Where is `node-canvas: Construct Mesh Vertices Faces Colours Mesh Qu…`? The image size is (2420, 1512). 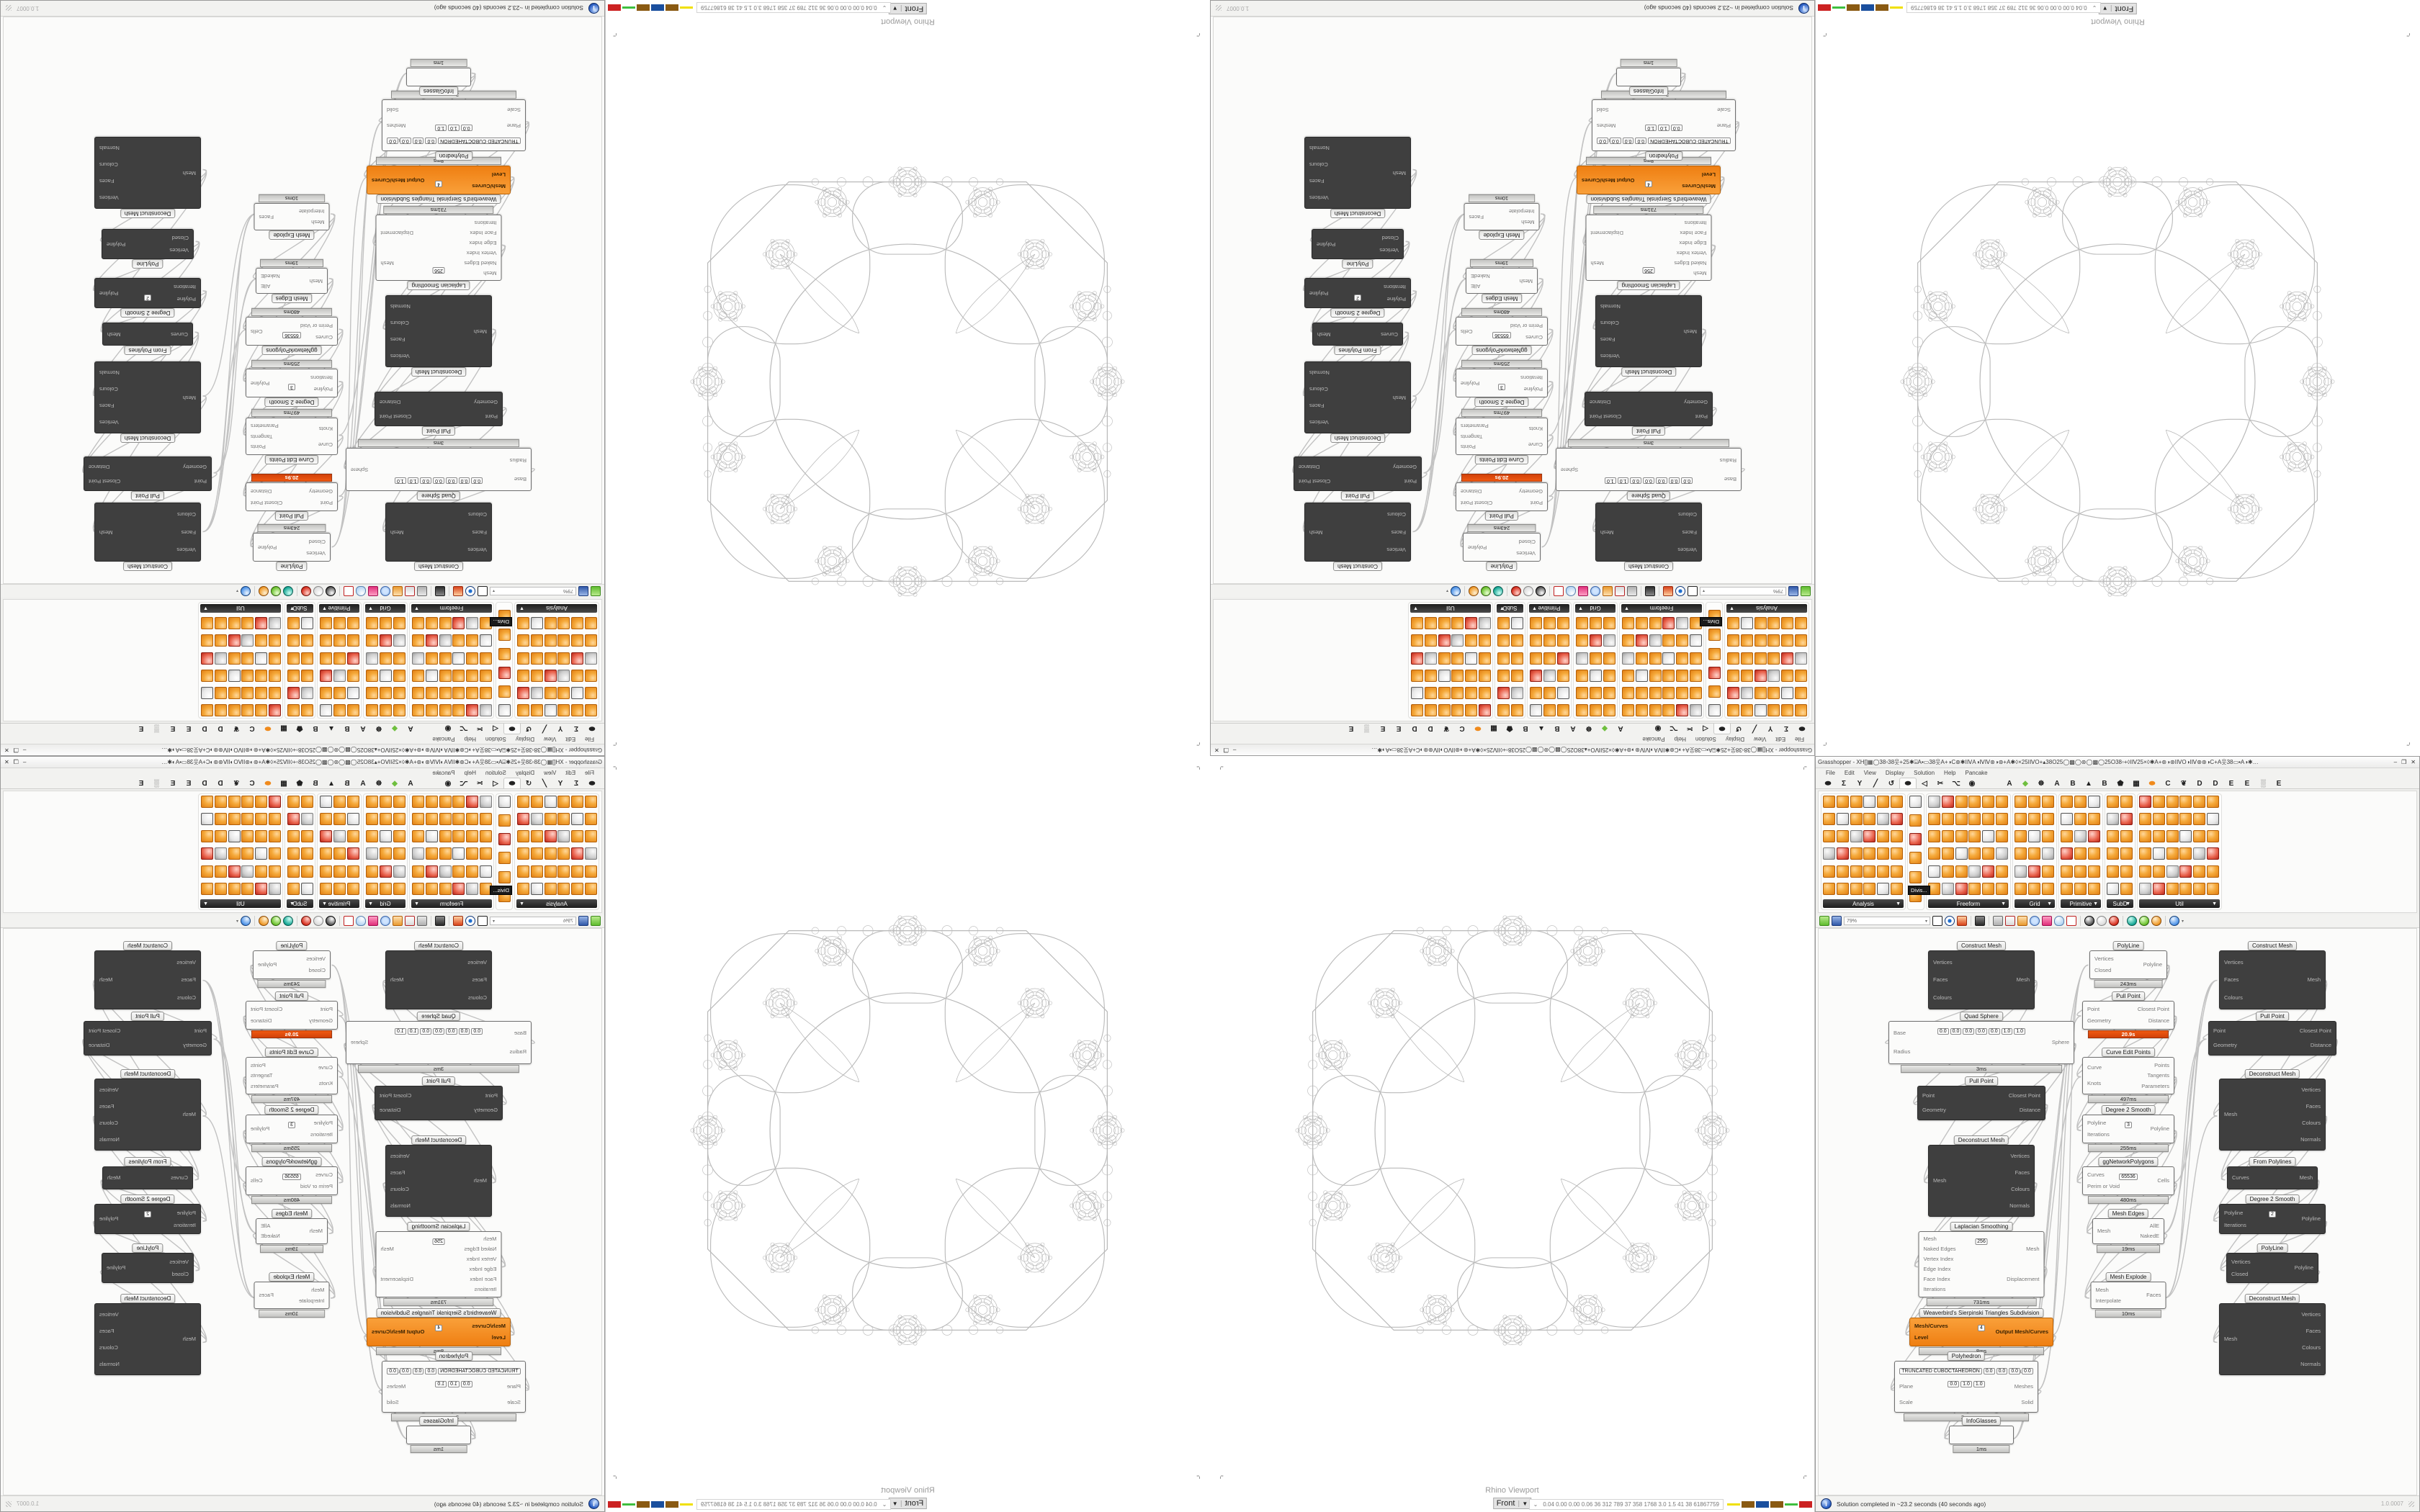 node-canvas: Construct Mesh Vertices Faces Colours Mesh Qu… is located at coordinates (2117, 1211).